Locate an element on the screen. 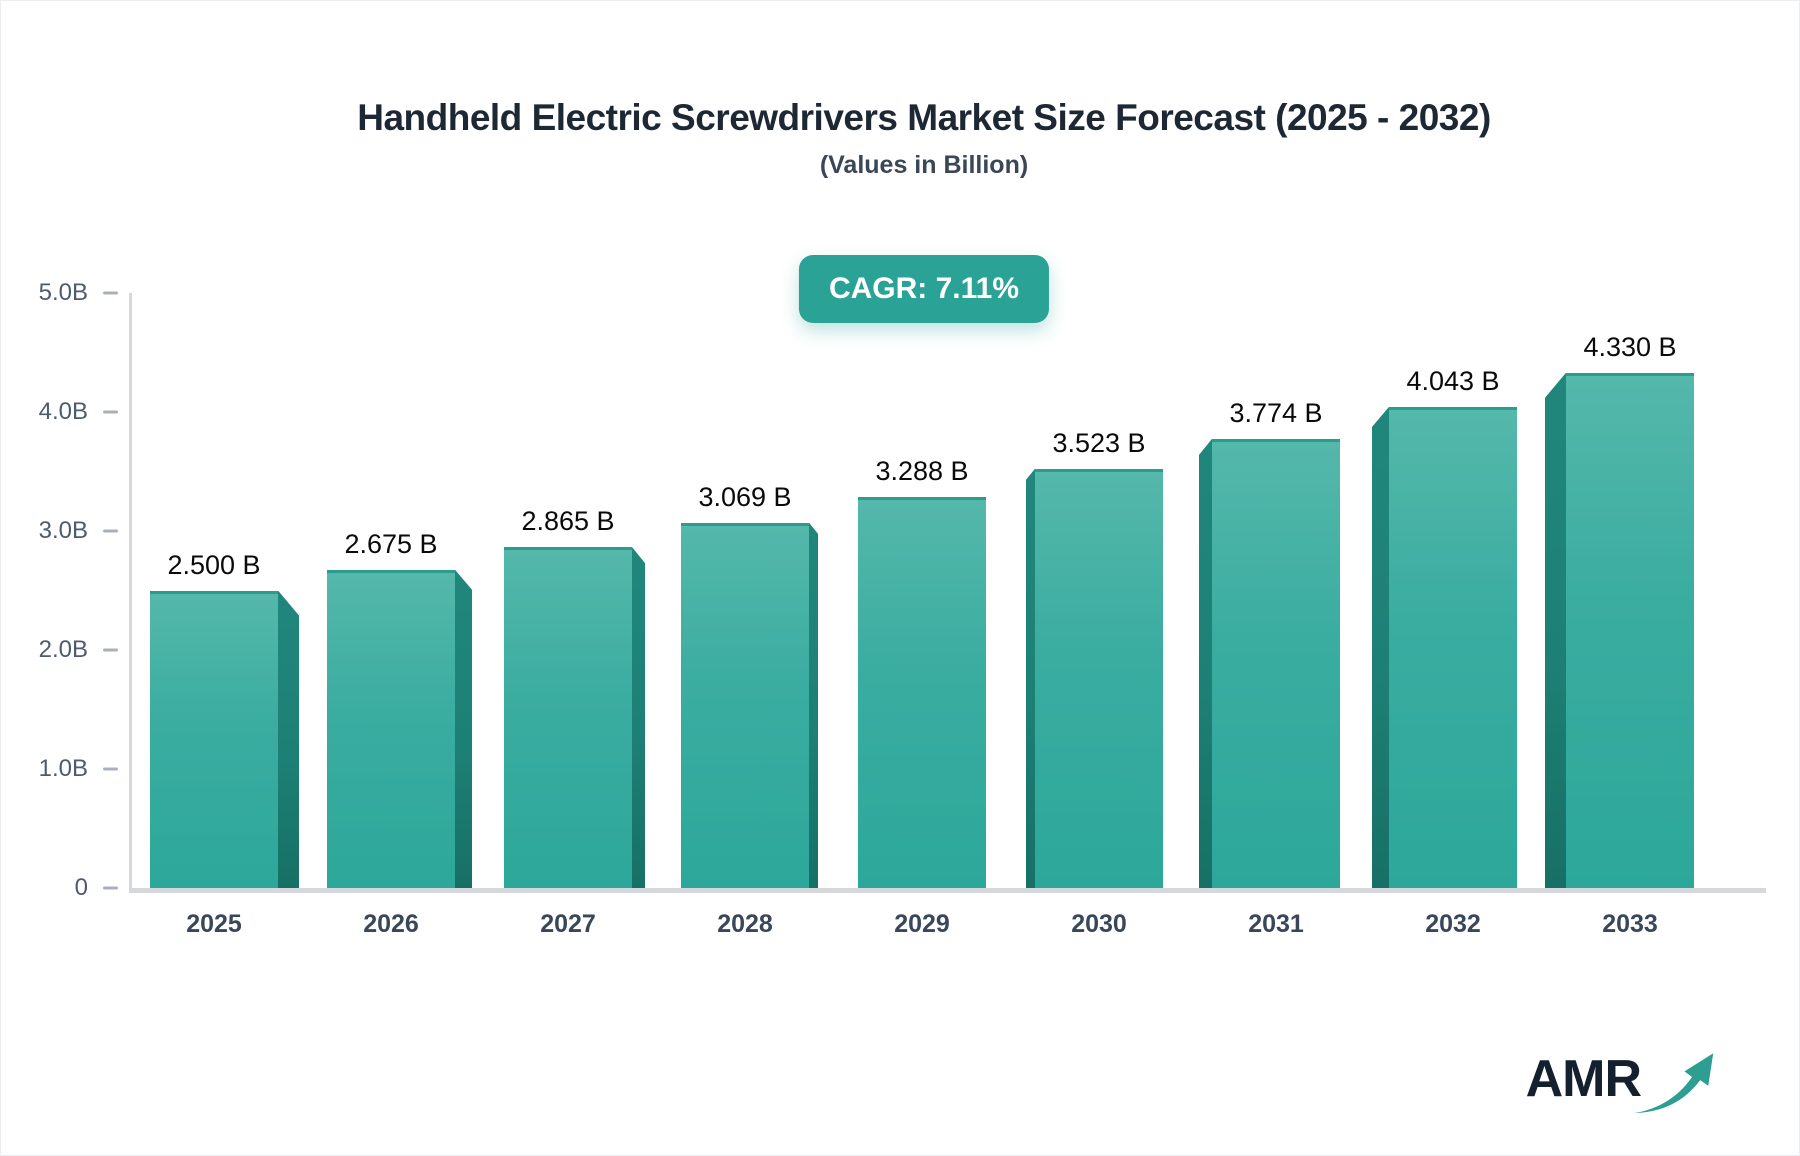 This screenshot has height=1156, width=1800. x-axis-label: 2027 is located at coordinates (568, 924).